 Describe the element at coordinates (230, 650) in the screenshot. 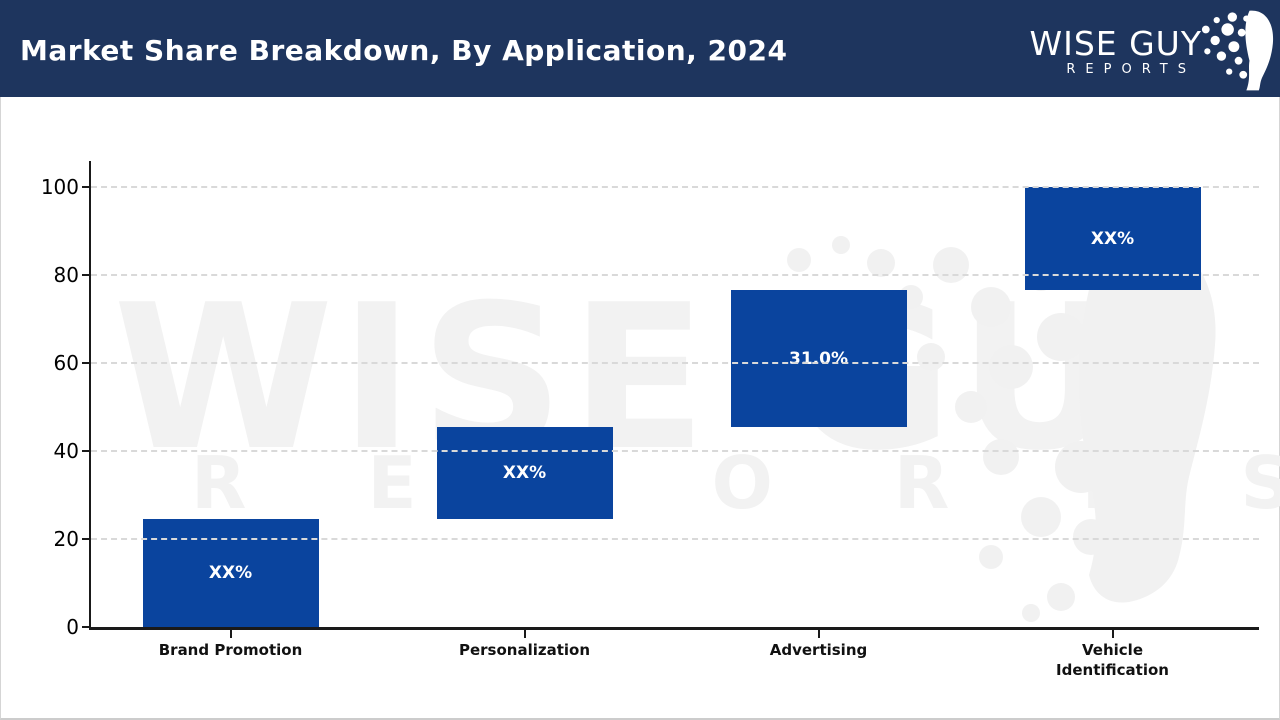

I see `x-category-label: Brand Promotion` at that location.